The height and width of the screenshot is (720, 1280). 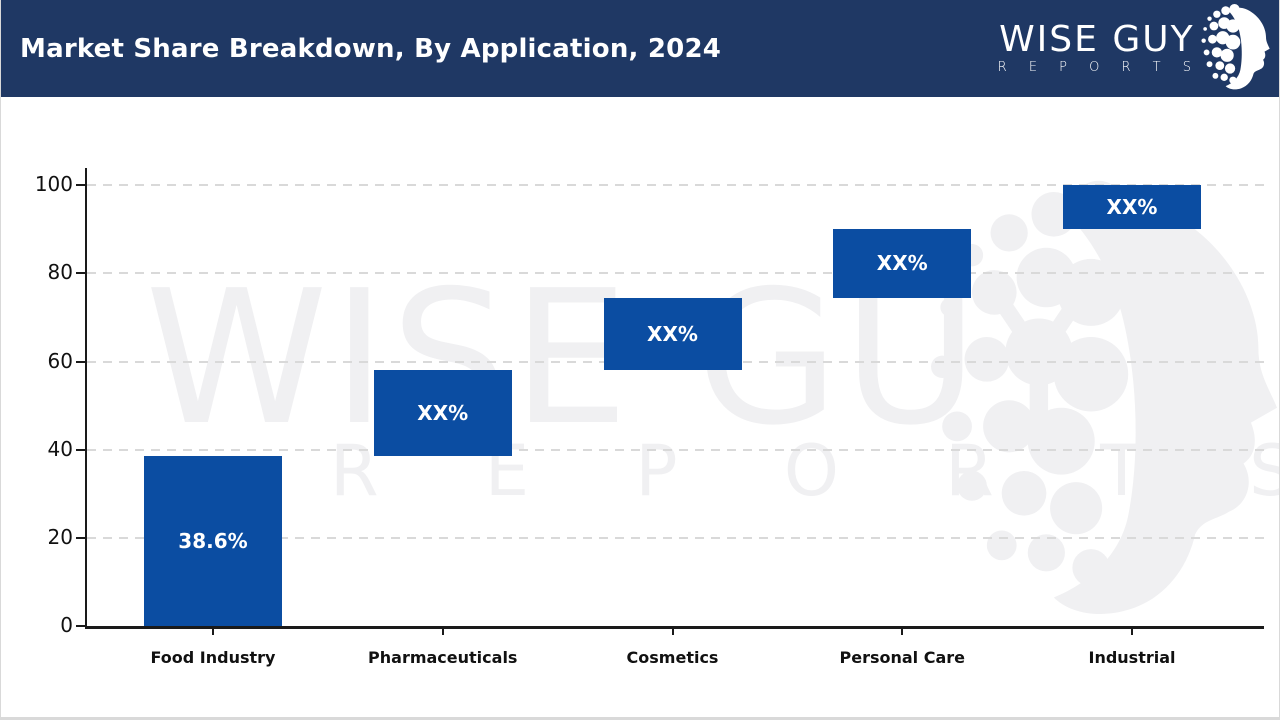 I want to click on bar-value-label-food-industry: 38.6%, so click(x=213, y=540).